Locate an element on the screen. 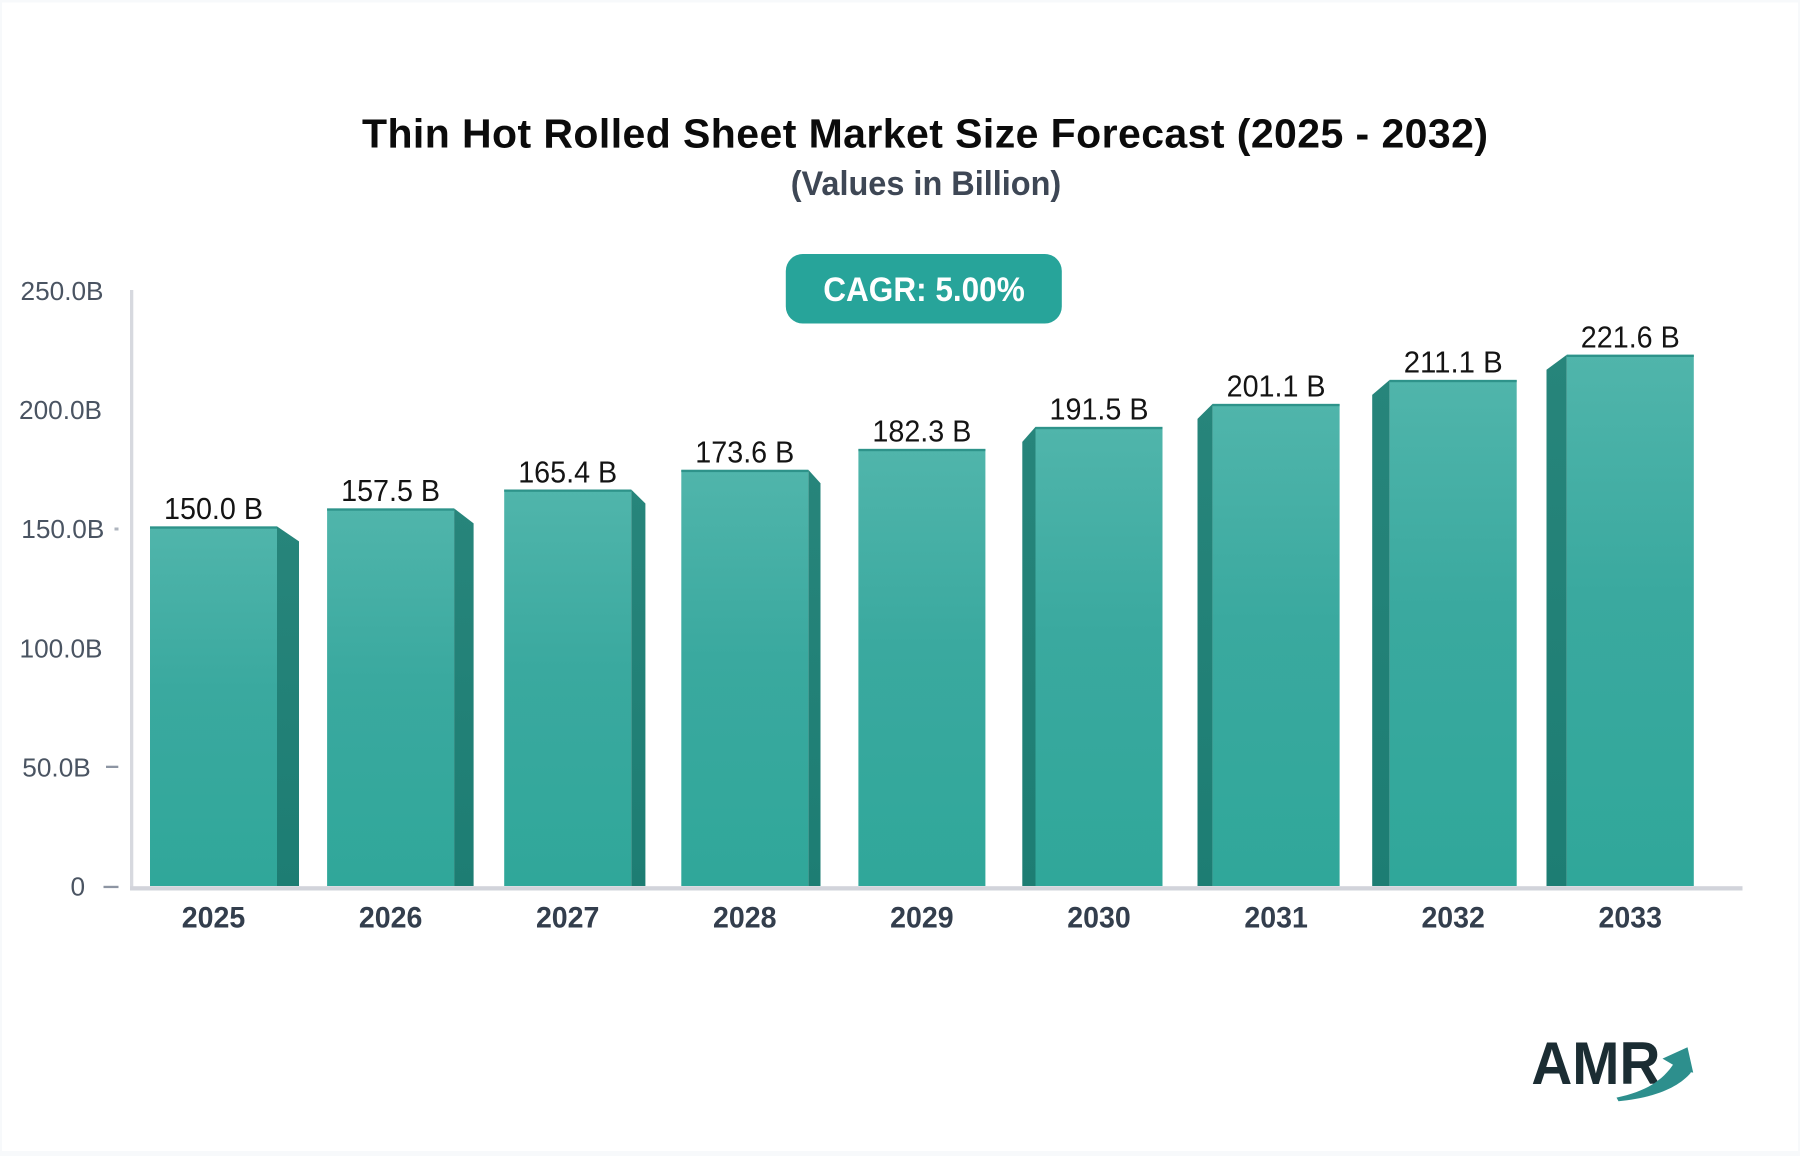  svg-text: 2025 is located at coordinates (214, 917).